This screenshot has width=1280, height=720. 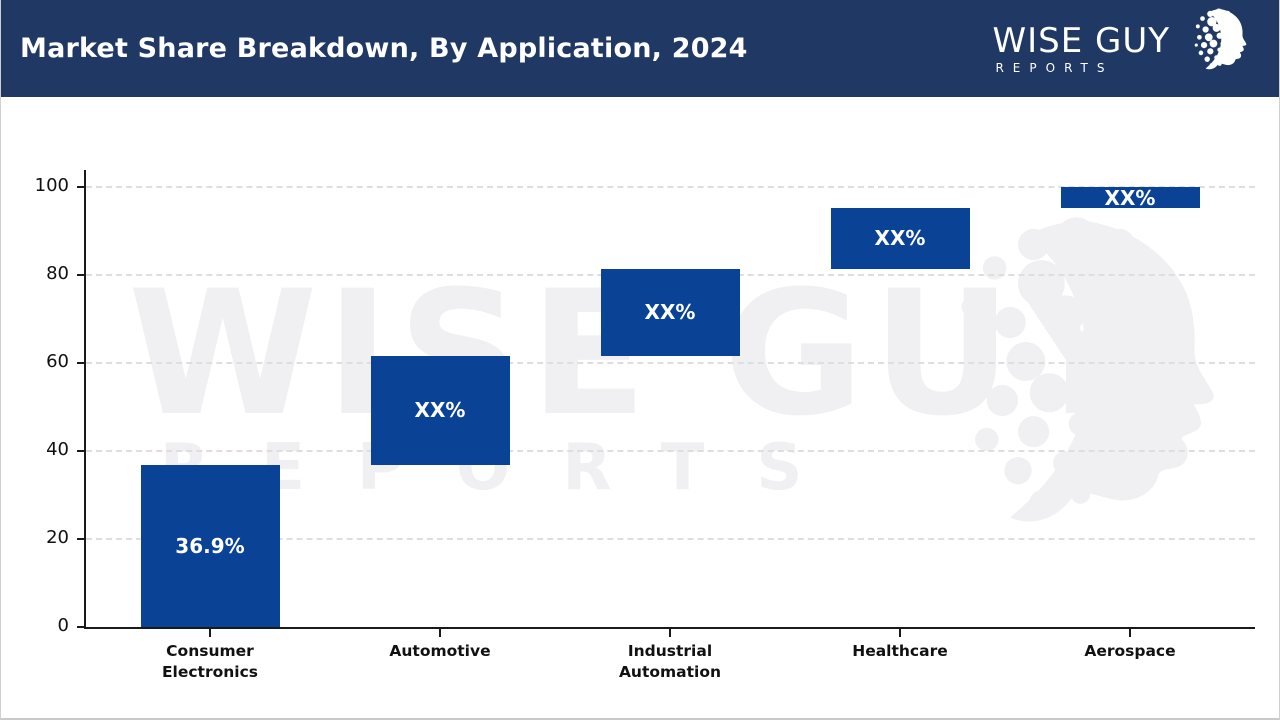 I want to click on bar-value-label: 36.9%, so click(x=210, y=545).